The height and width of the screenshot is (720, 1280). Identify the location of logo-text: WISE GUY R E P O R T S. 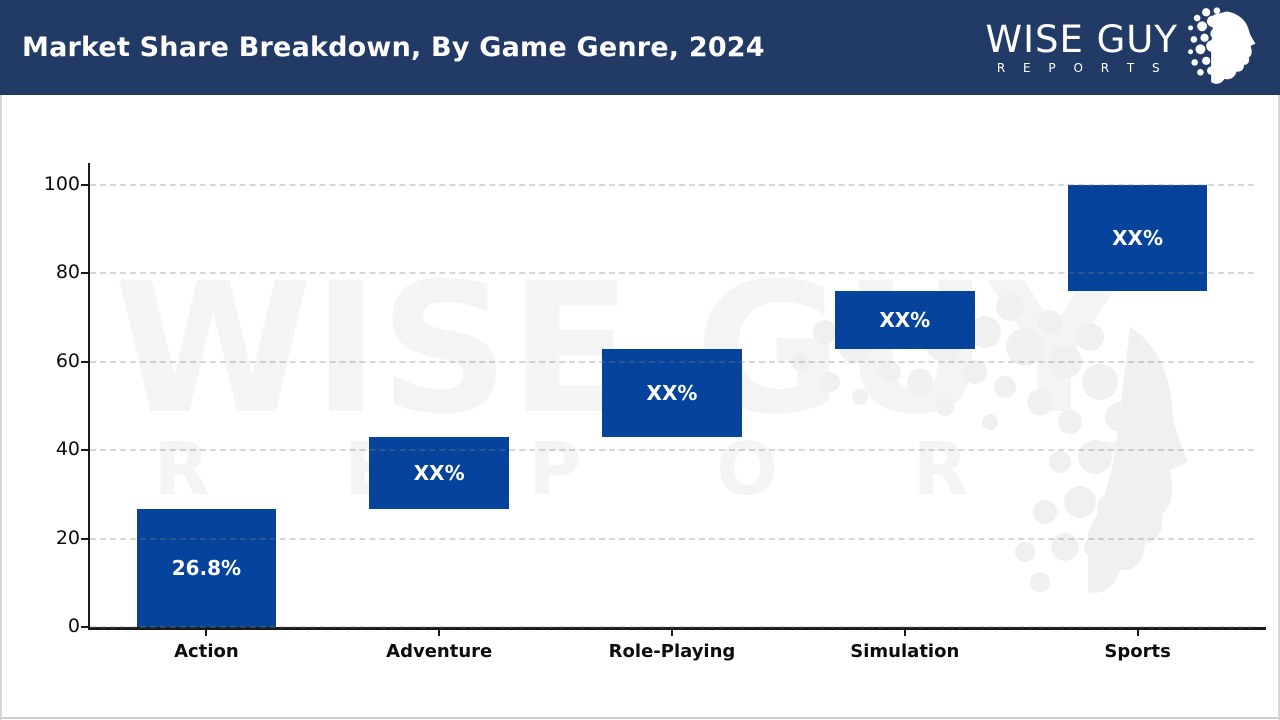
(1082, 47).